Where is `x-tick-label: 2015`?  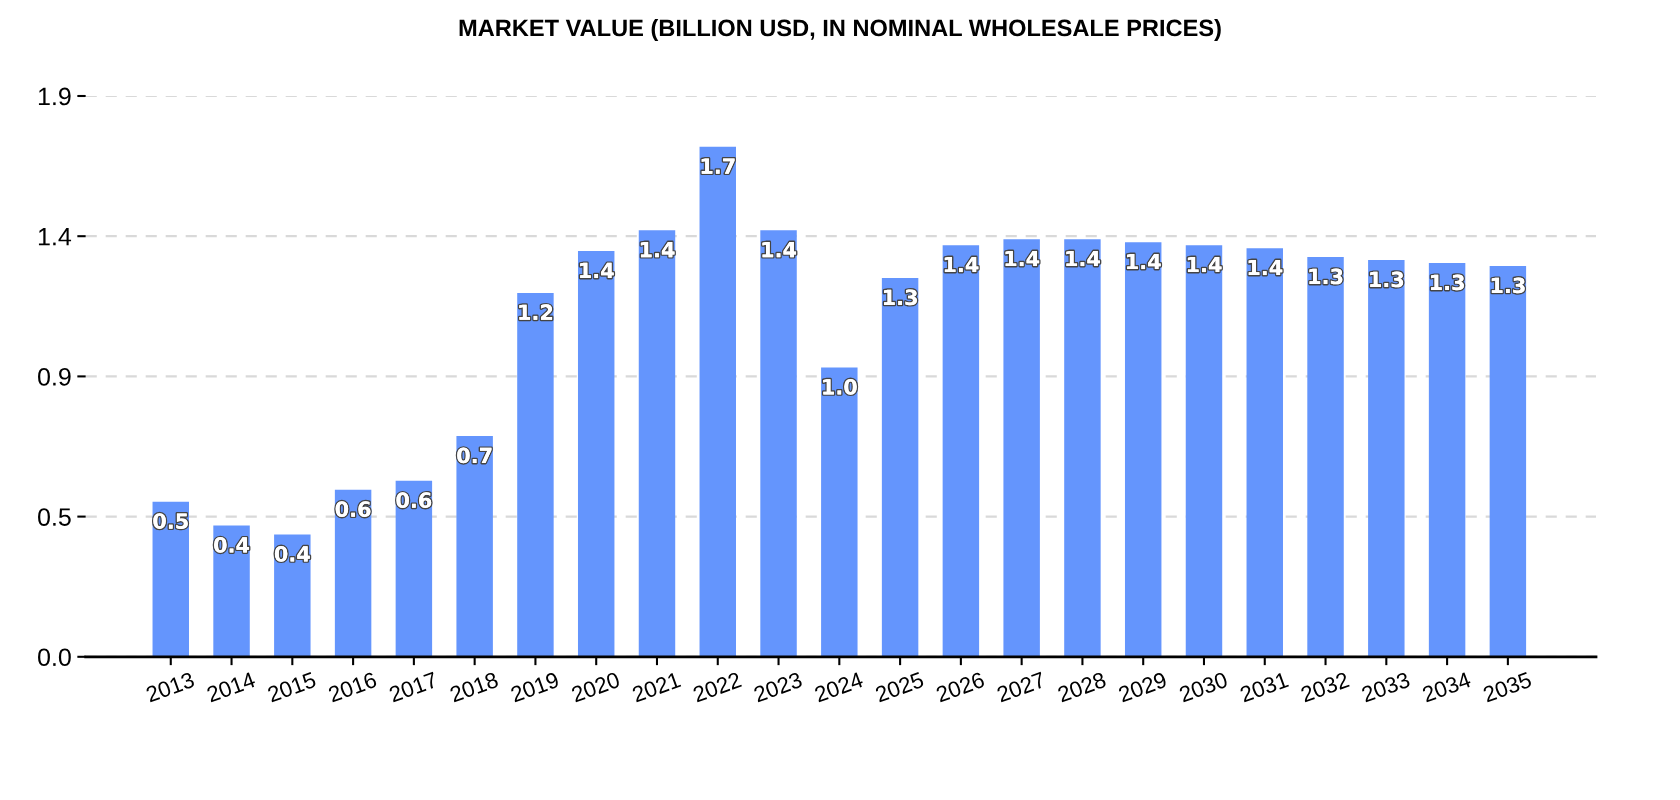 x-tick-label: 2015 is located at coordinates (291, 687).